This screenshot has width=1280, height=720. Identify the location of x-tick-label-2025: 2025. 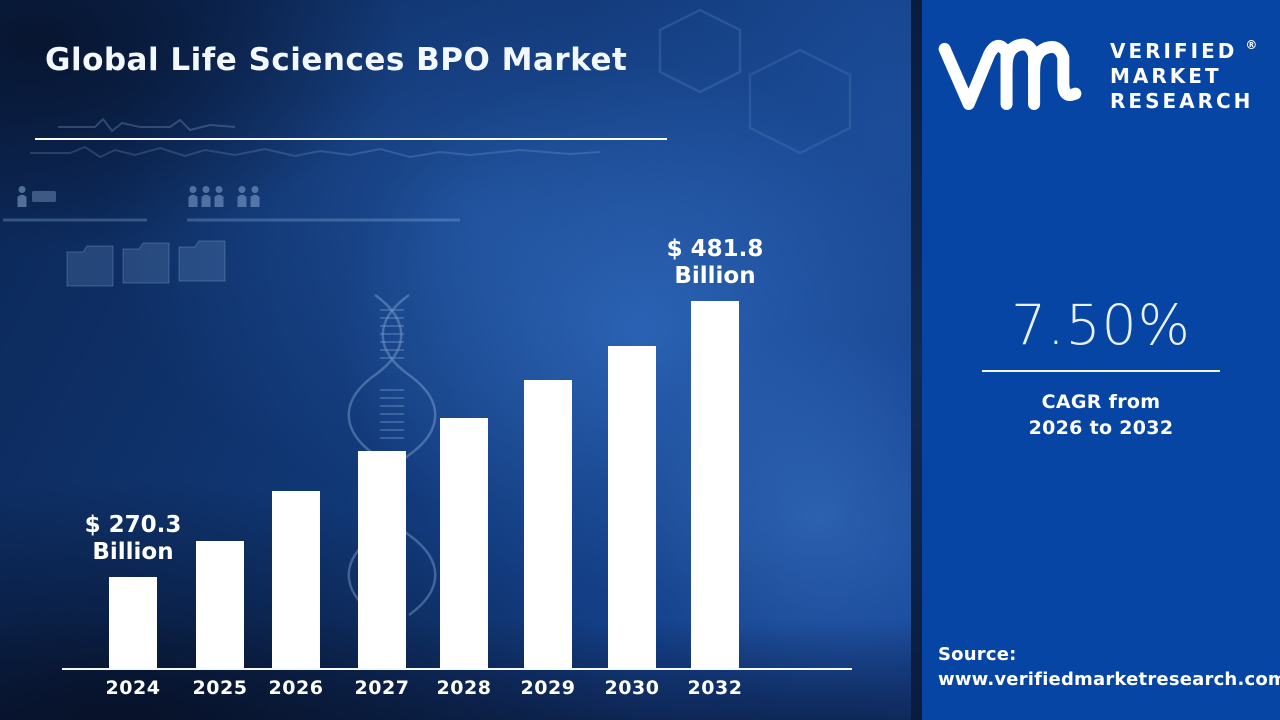
(220, 688).